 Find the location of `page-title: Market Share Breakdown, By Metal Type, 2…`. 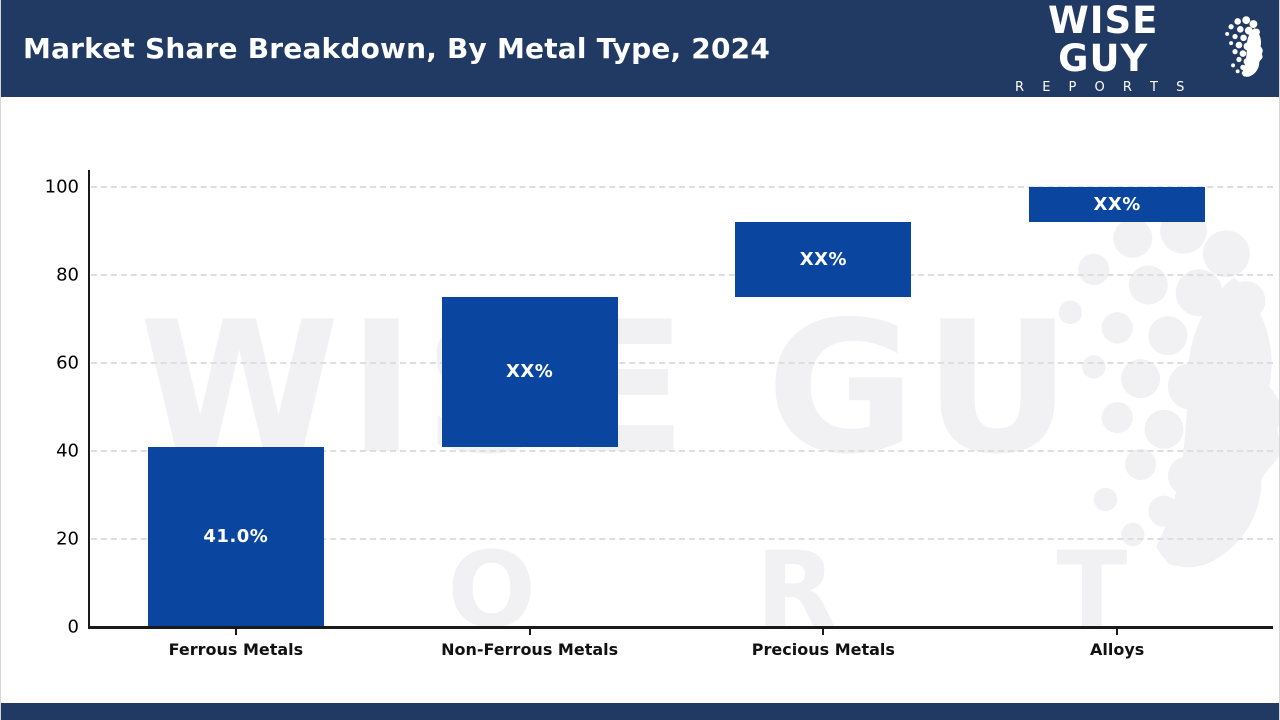

page-title: Market Share Breakdown, By Metal Type, 2… is located at coordinates (397, 48).